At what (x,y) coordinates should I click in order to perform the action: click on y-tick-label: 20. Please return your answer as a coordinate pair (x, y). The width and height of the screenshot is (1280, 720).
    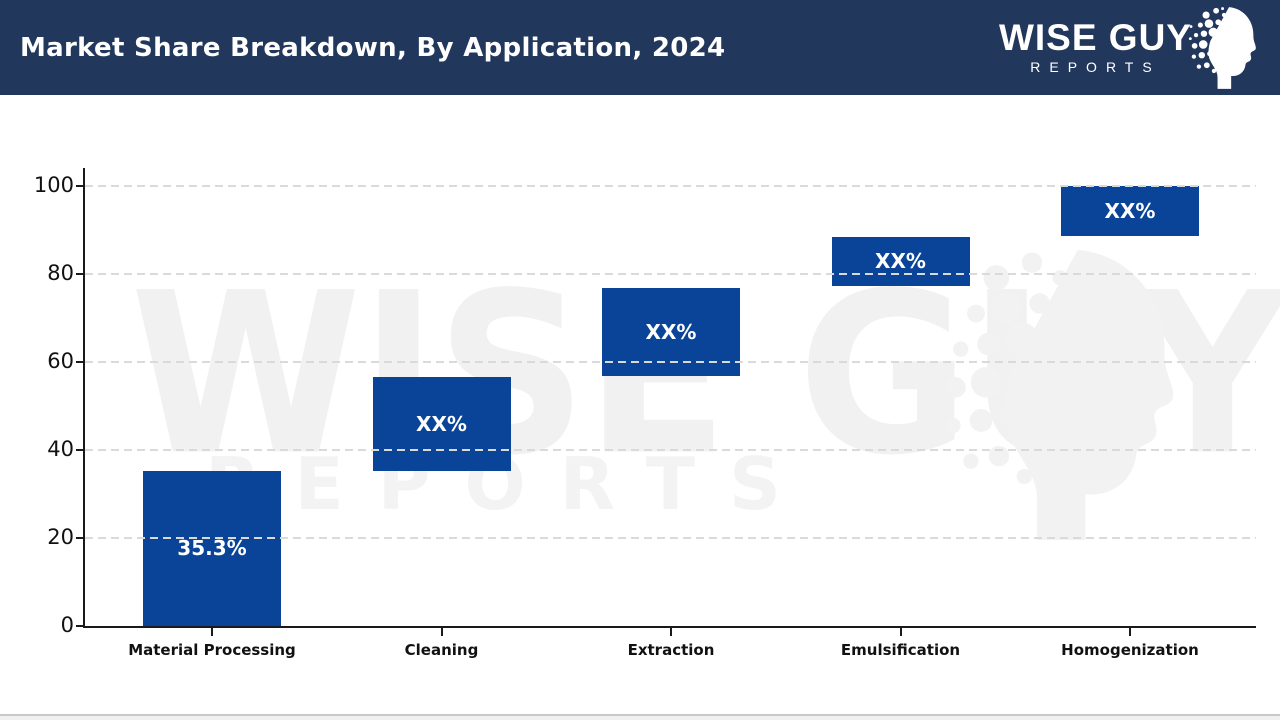
    Looking at the image, I should click on (60, 537).